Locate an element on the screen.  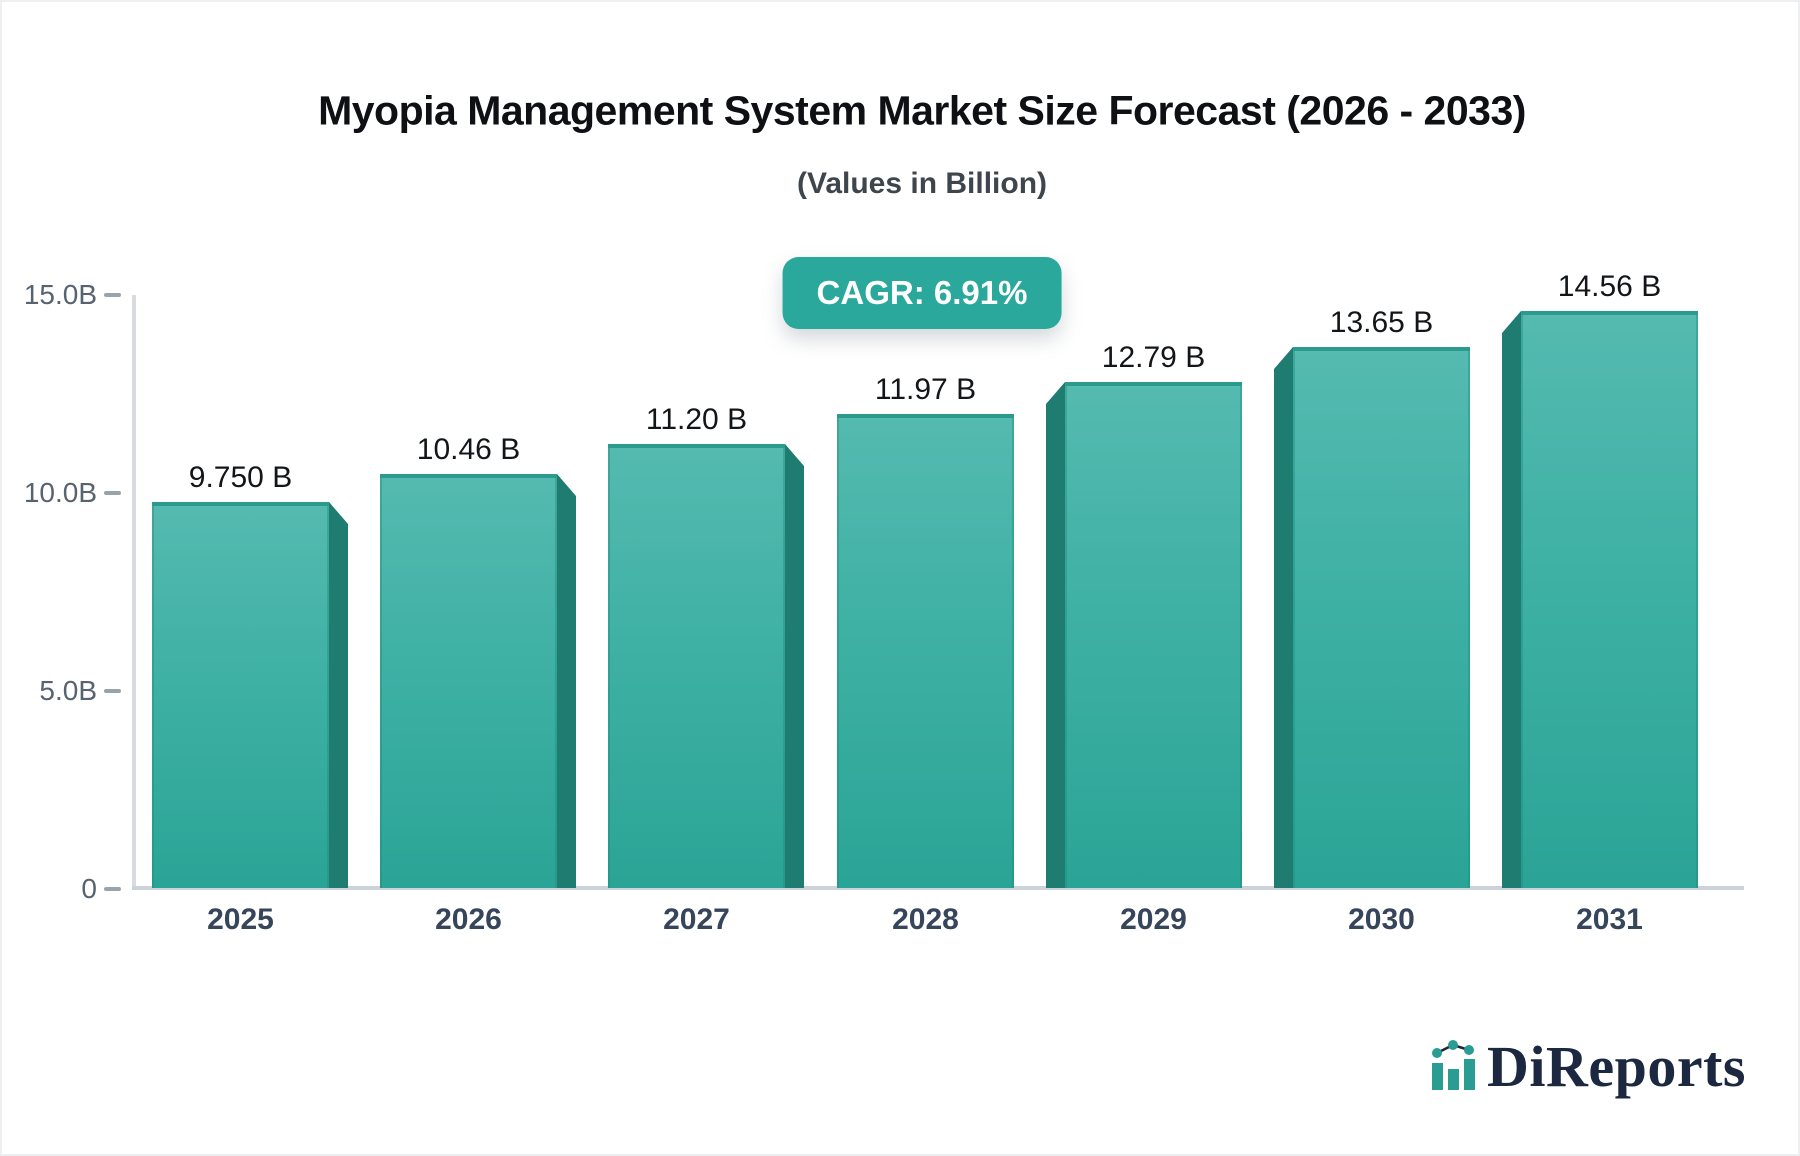
direports-logo: DiReports is located at coordinates (1588, 1066).